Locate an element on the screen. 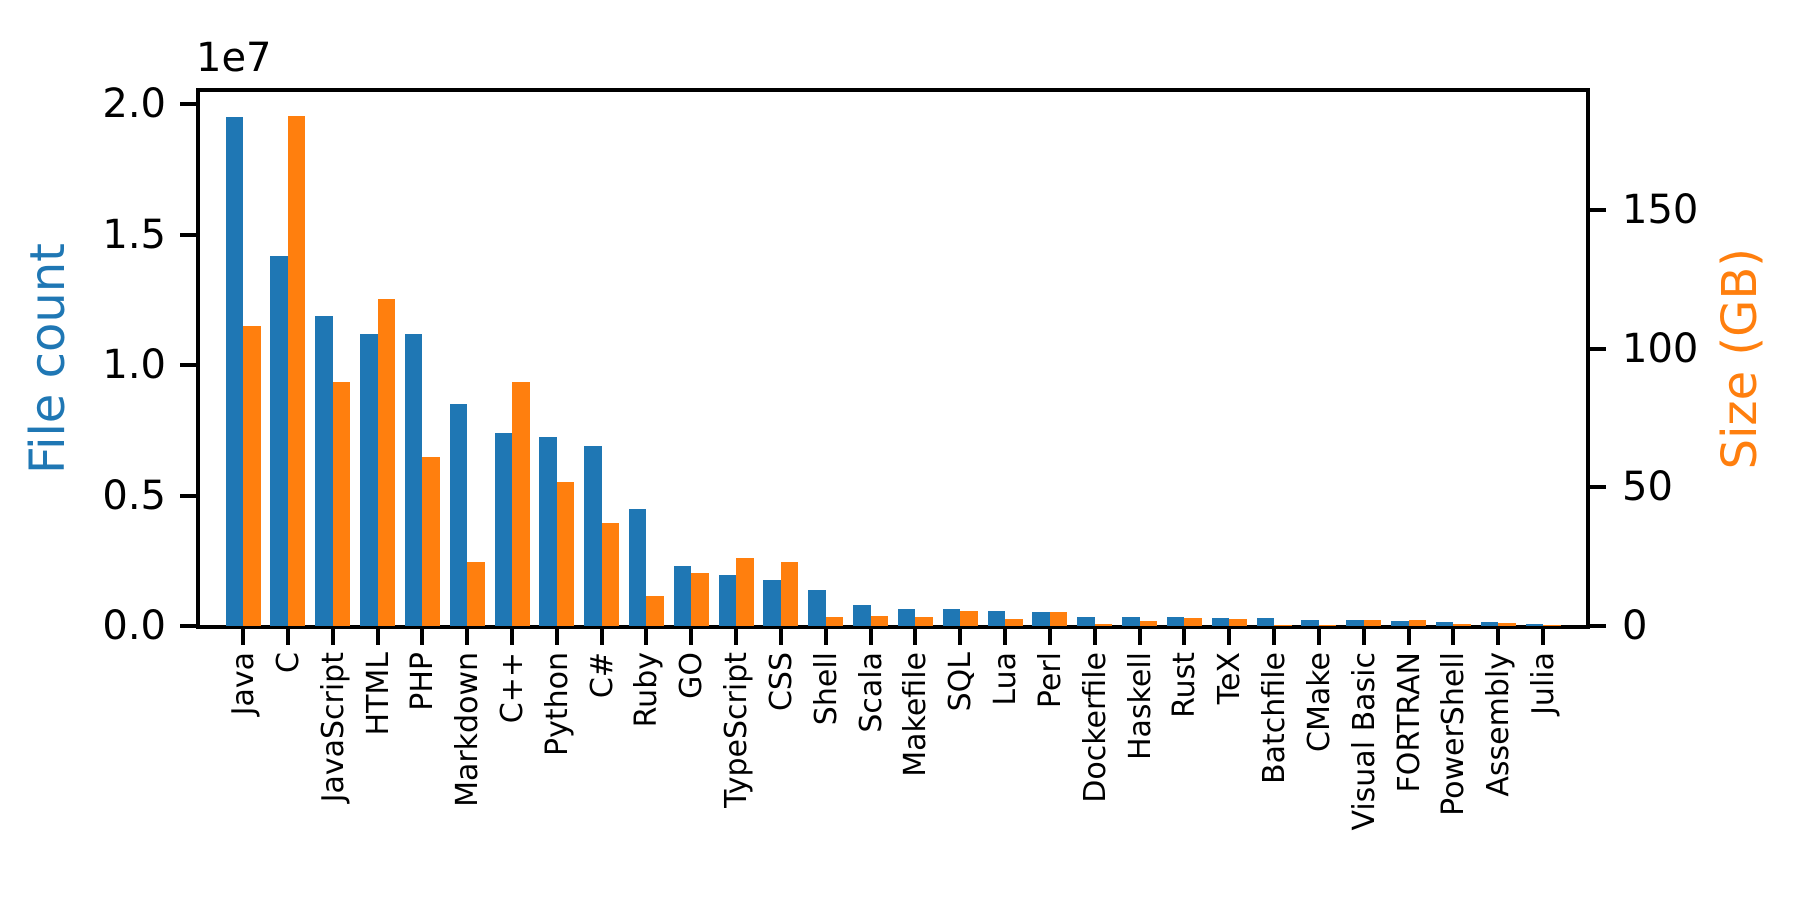  y-tick-label-right: 100 is located at coordinates (1660, 348).